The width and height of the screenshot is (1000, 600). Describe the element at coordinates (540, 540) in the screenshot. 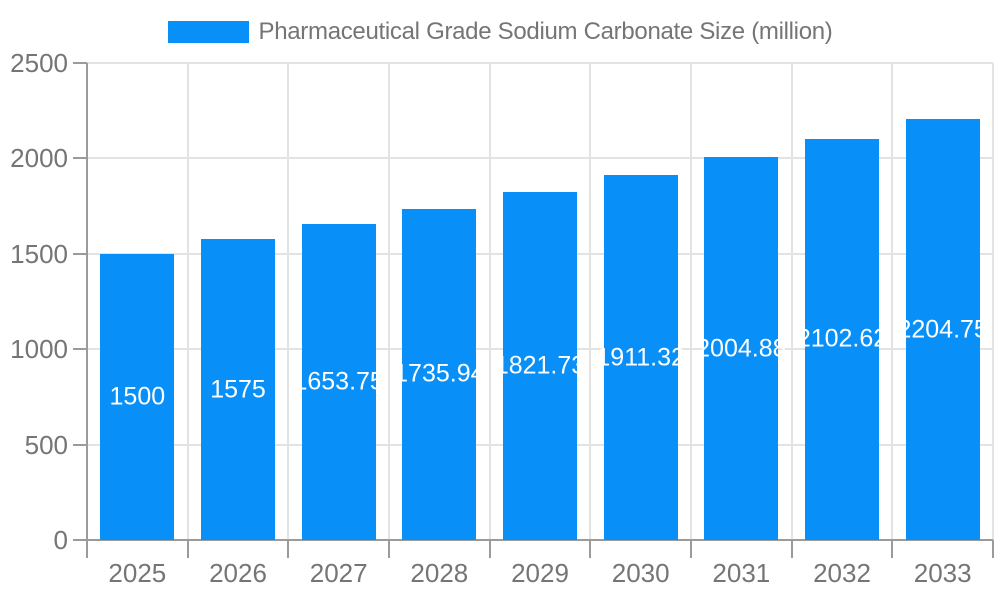

I see `x-axis-line` at that location.